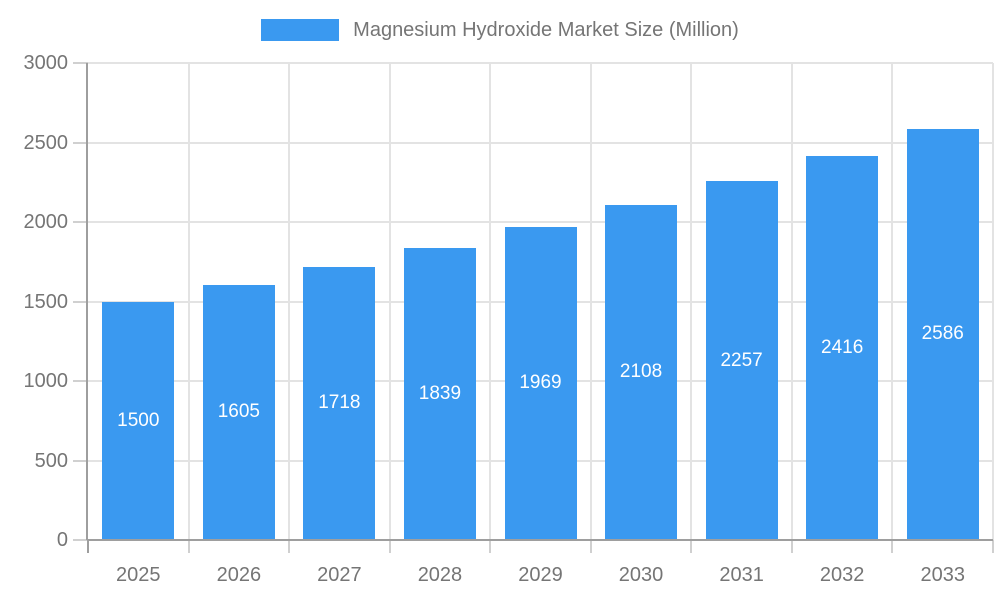  I want to click on bar-value-label: 1969, so click(540, 383).